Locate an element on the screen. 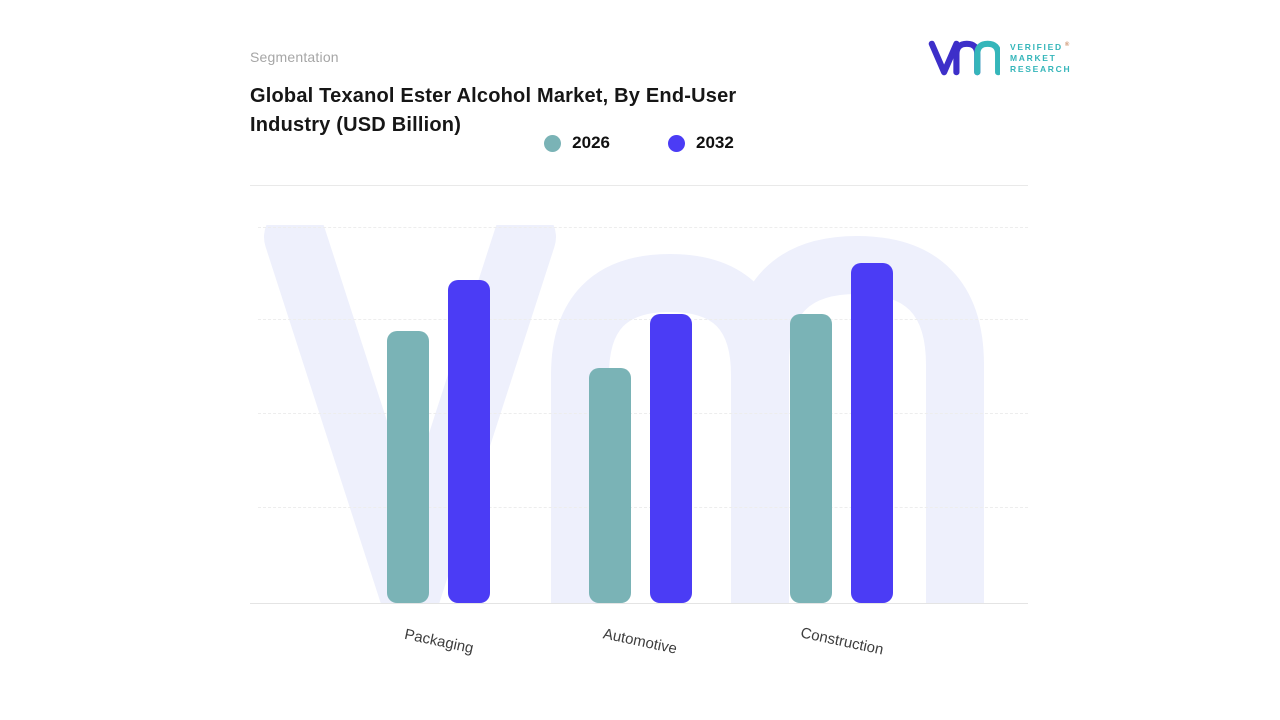  bar-2032-construction is located at coordinates (872, 433).